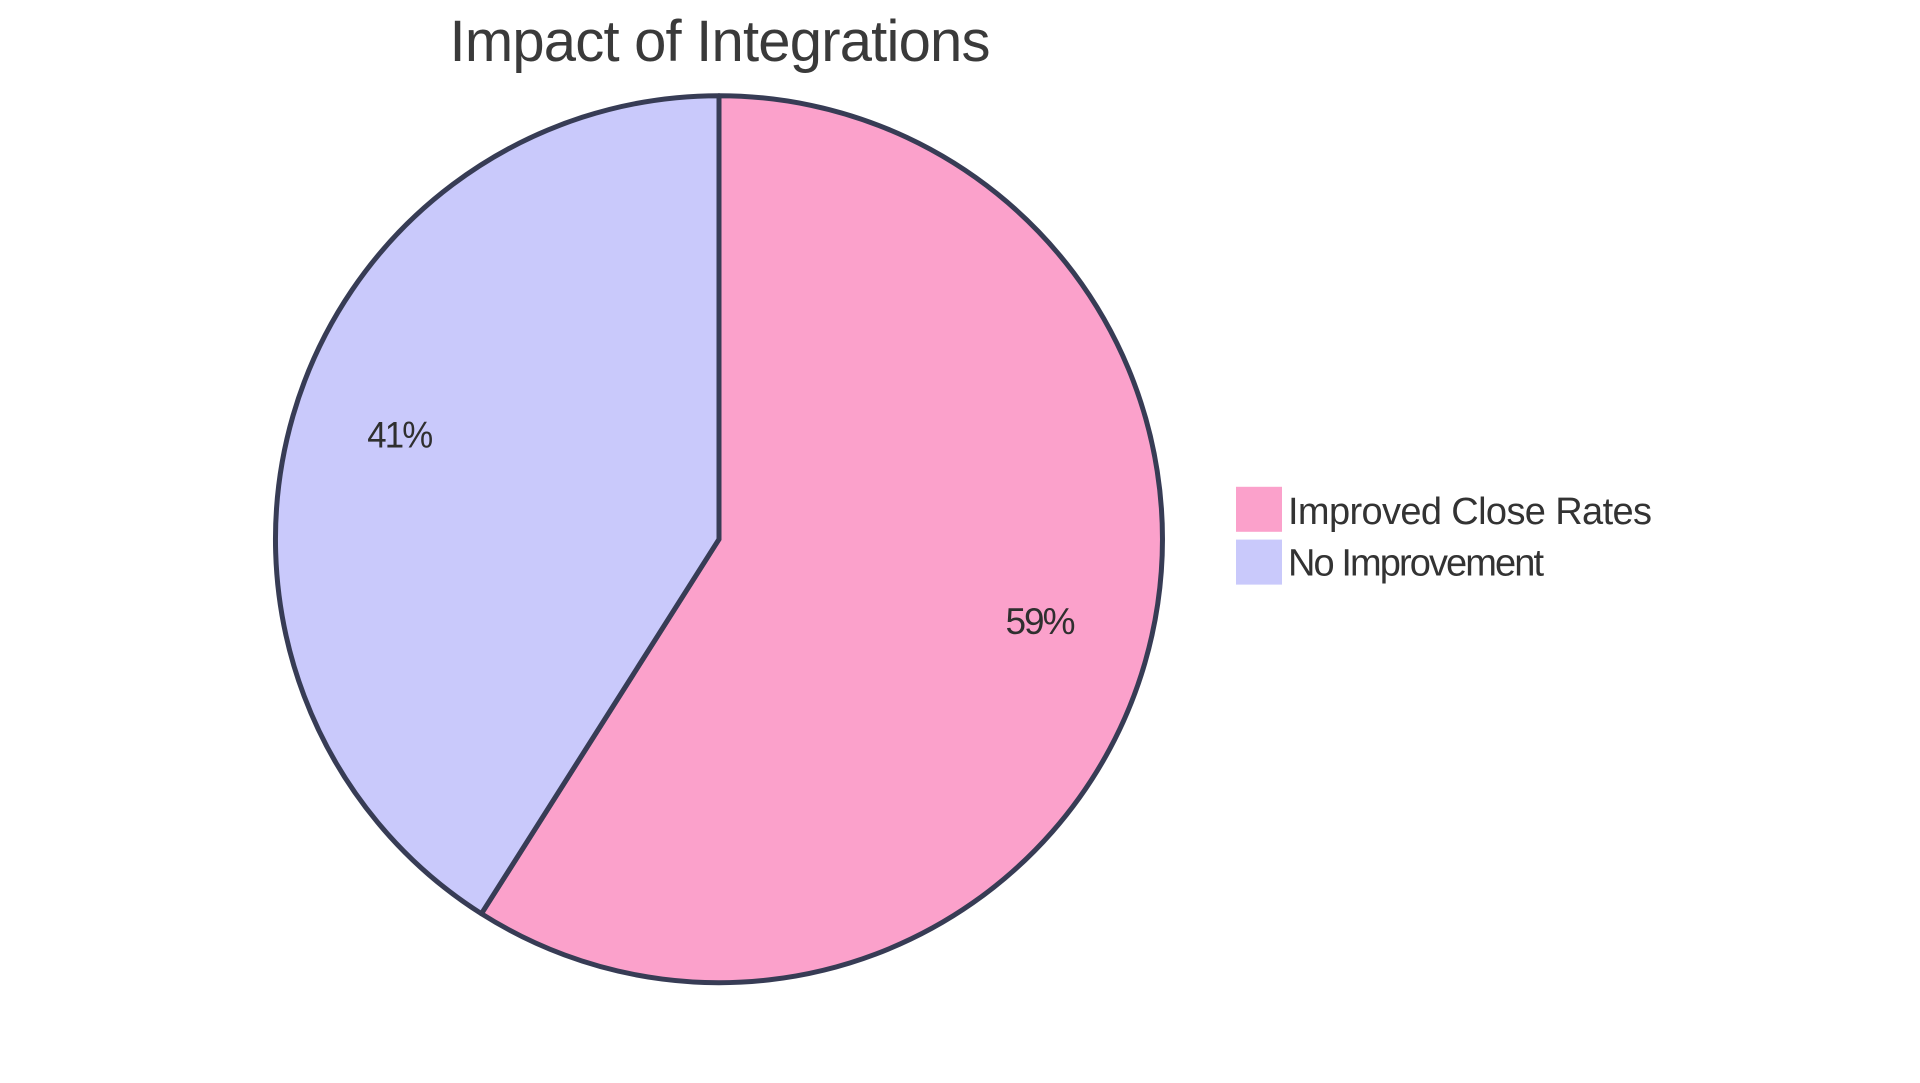 This screenshot has width=1920, height=1083. What do you see at coordinates (720, 41) in the screenshot?
I see `svg-text: Impact of Integrations` at bounding box center [720, 41].